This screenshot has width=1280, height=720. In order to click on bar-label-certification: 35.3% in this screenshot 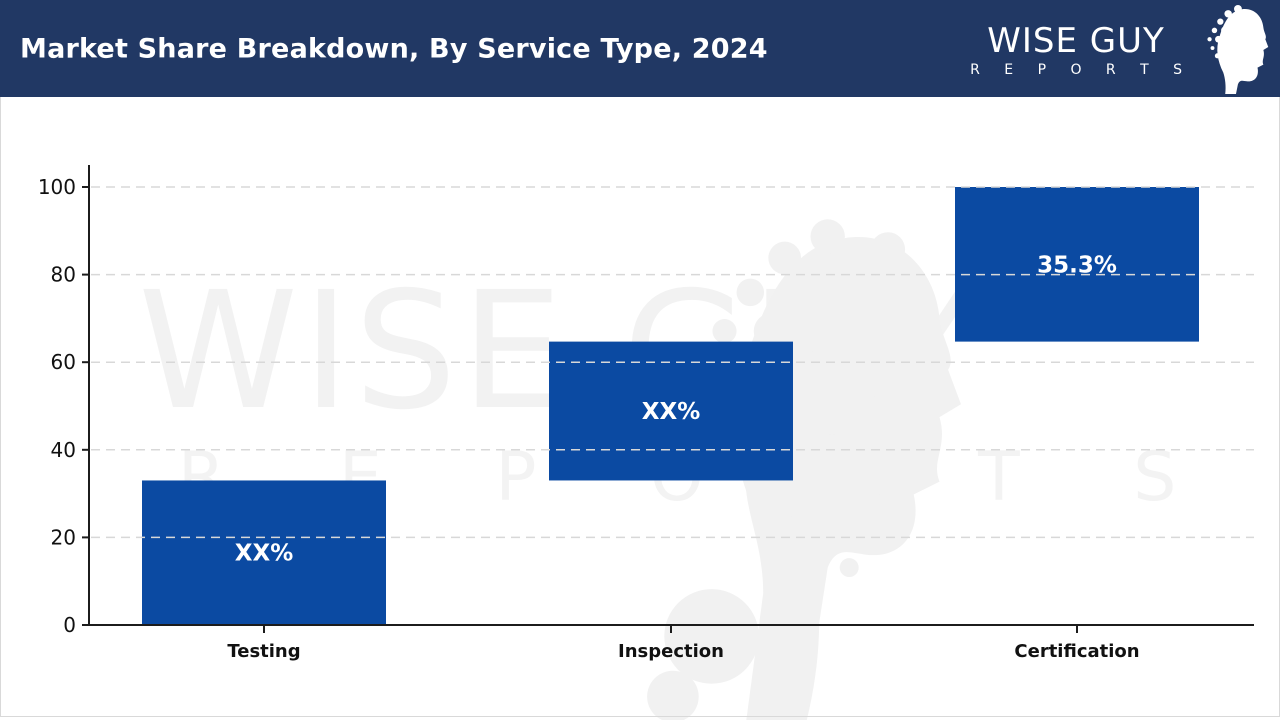, I will do `click(1077, 265)`.